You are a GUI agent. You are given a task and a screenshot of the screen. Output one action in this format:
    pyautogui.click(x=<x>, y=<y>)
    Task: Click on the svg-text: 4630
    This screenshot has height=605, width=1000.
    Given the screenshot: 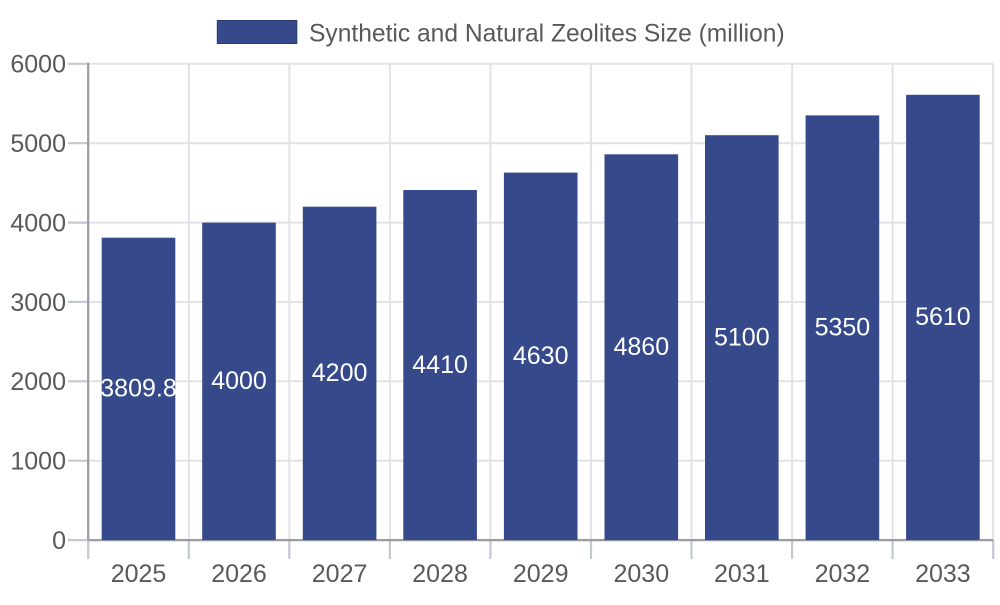 What is the action you would take?
    pyautogui.click(x=541, y=356)
    